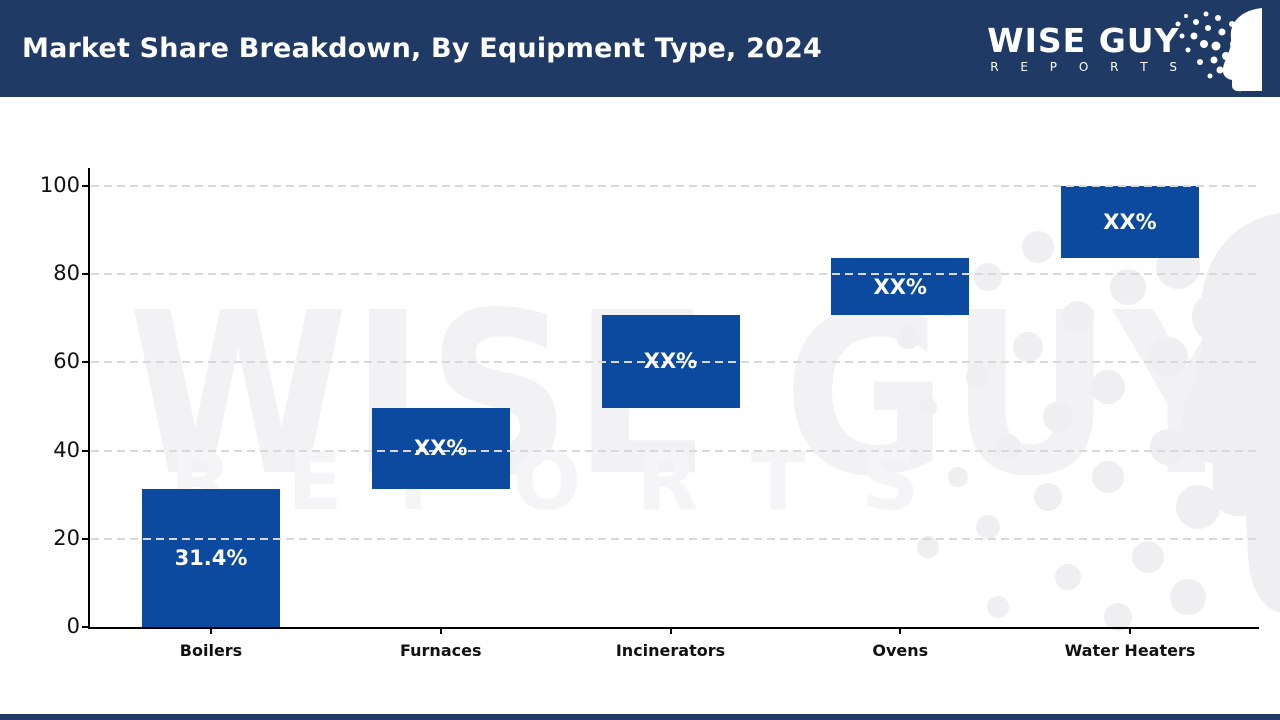 This screenshot has height=720, width=1280. What do you see at coordinates (670, 650) in the screenshot?
I see `x-tick-label: Incinerators` at bounding box center [670, 650].